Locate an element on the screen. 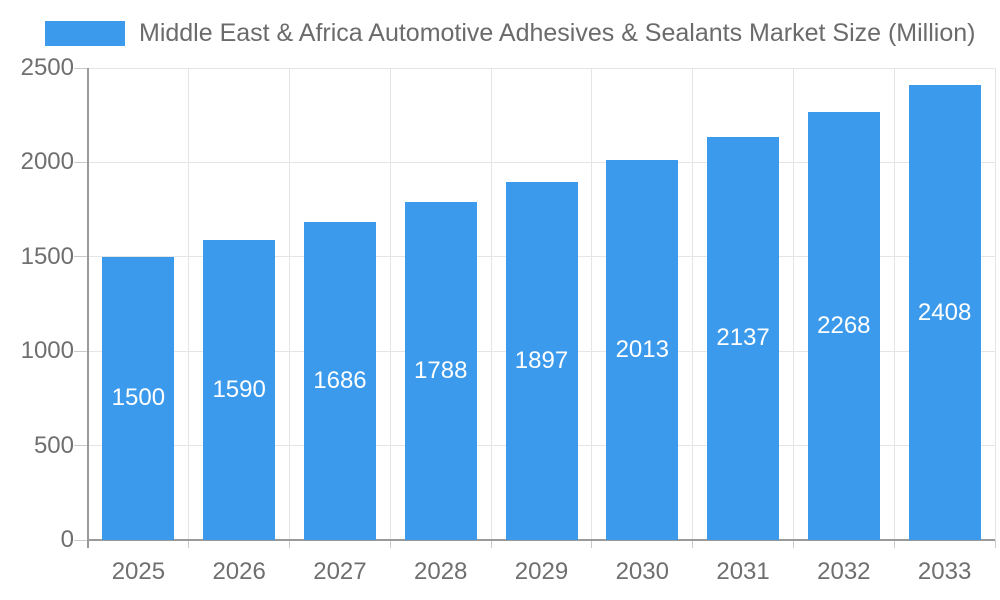 Image resolution: width=1000 pixels, height=600 pixels. x-axis-tick-label: 2026 is located at coordinates (239, 571).